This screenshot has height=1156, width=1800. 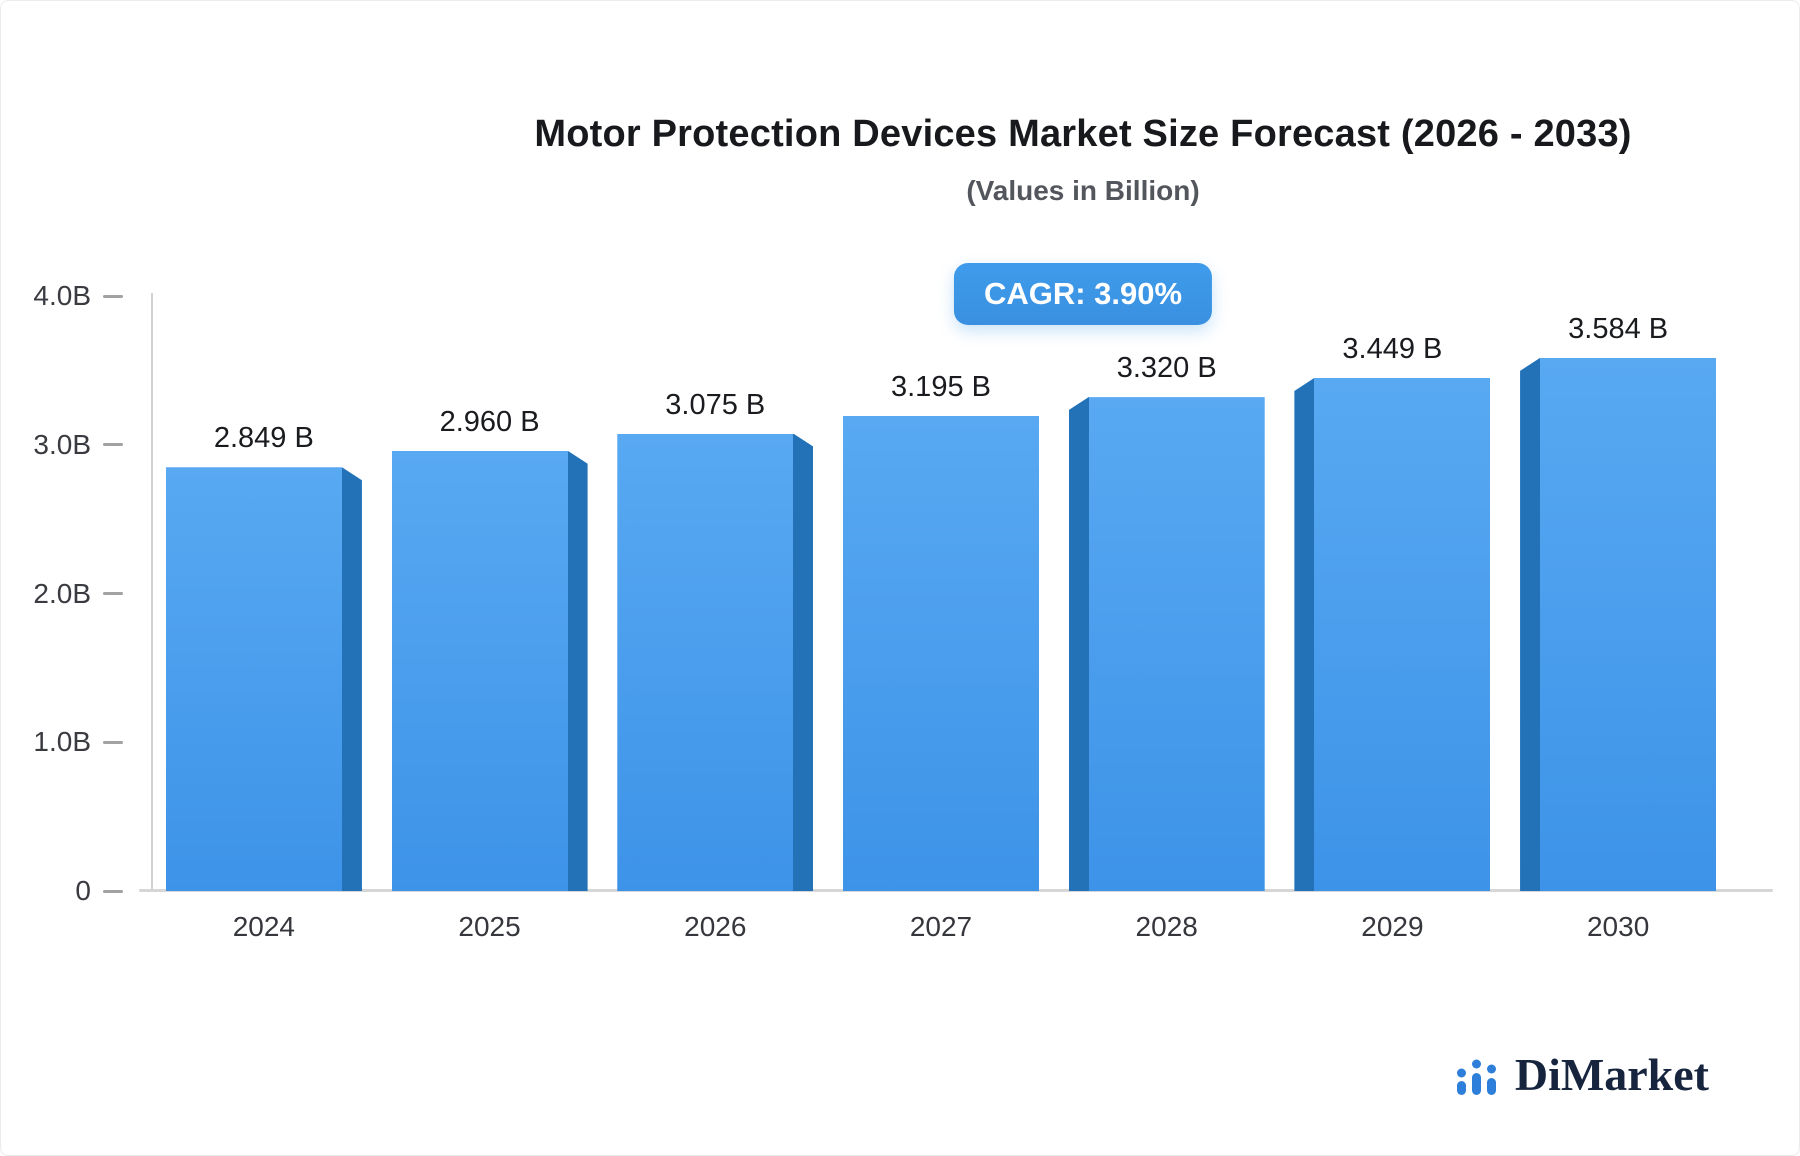 I want to click on bar-value-label: 2.849 B, so click(x=263, y=438).